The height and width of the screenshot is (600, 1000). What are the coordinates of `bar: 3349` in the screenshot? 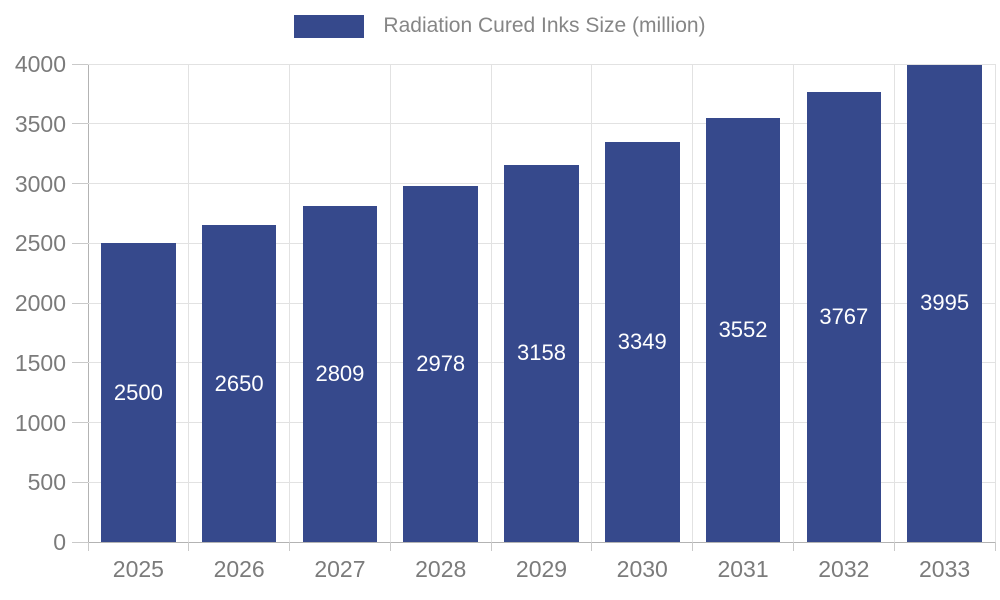 It's located at (642, 341).